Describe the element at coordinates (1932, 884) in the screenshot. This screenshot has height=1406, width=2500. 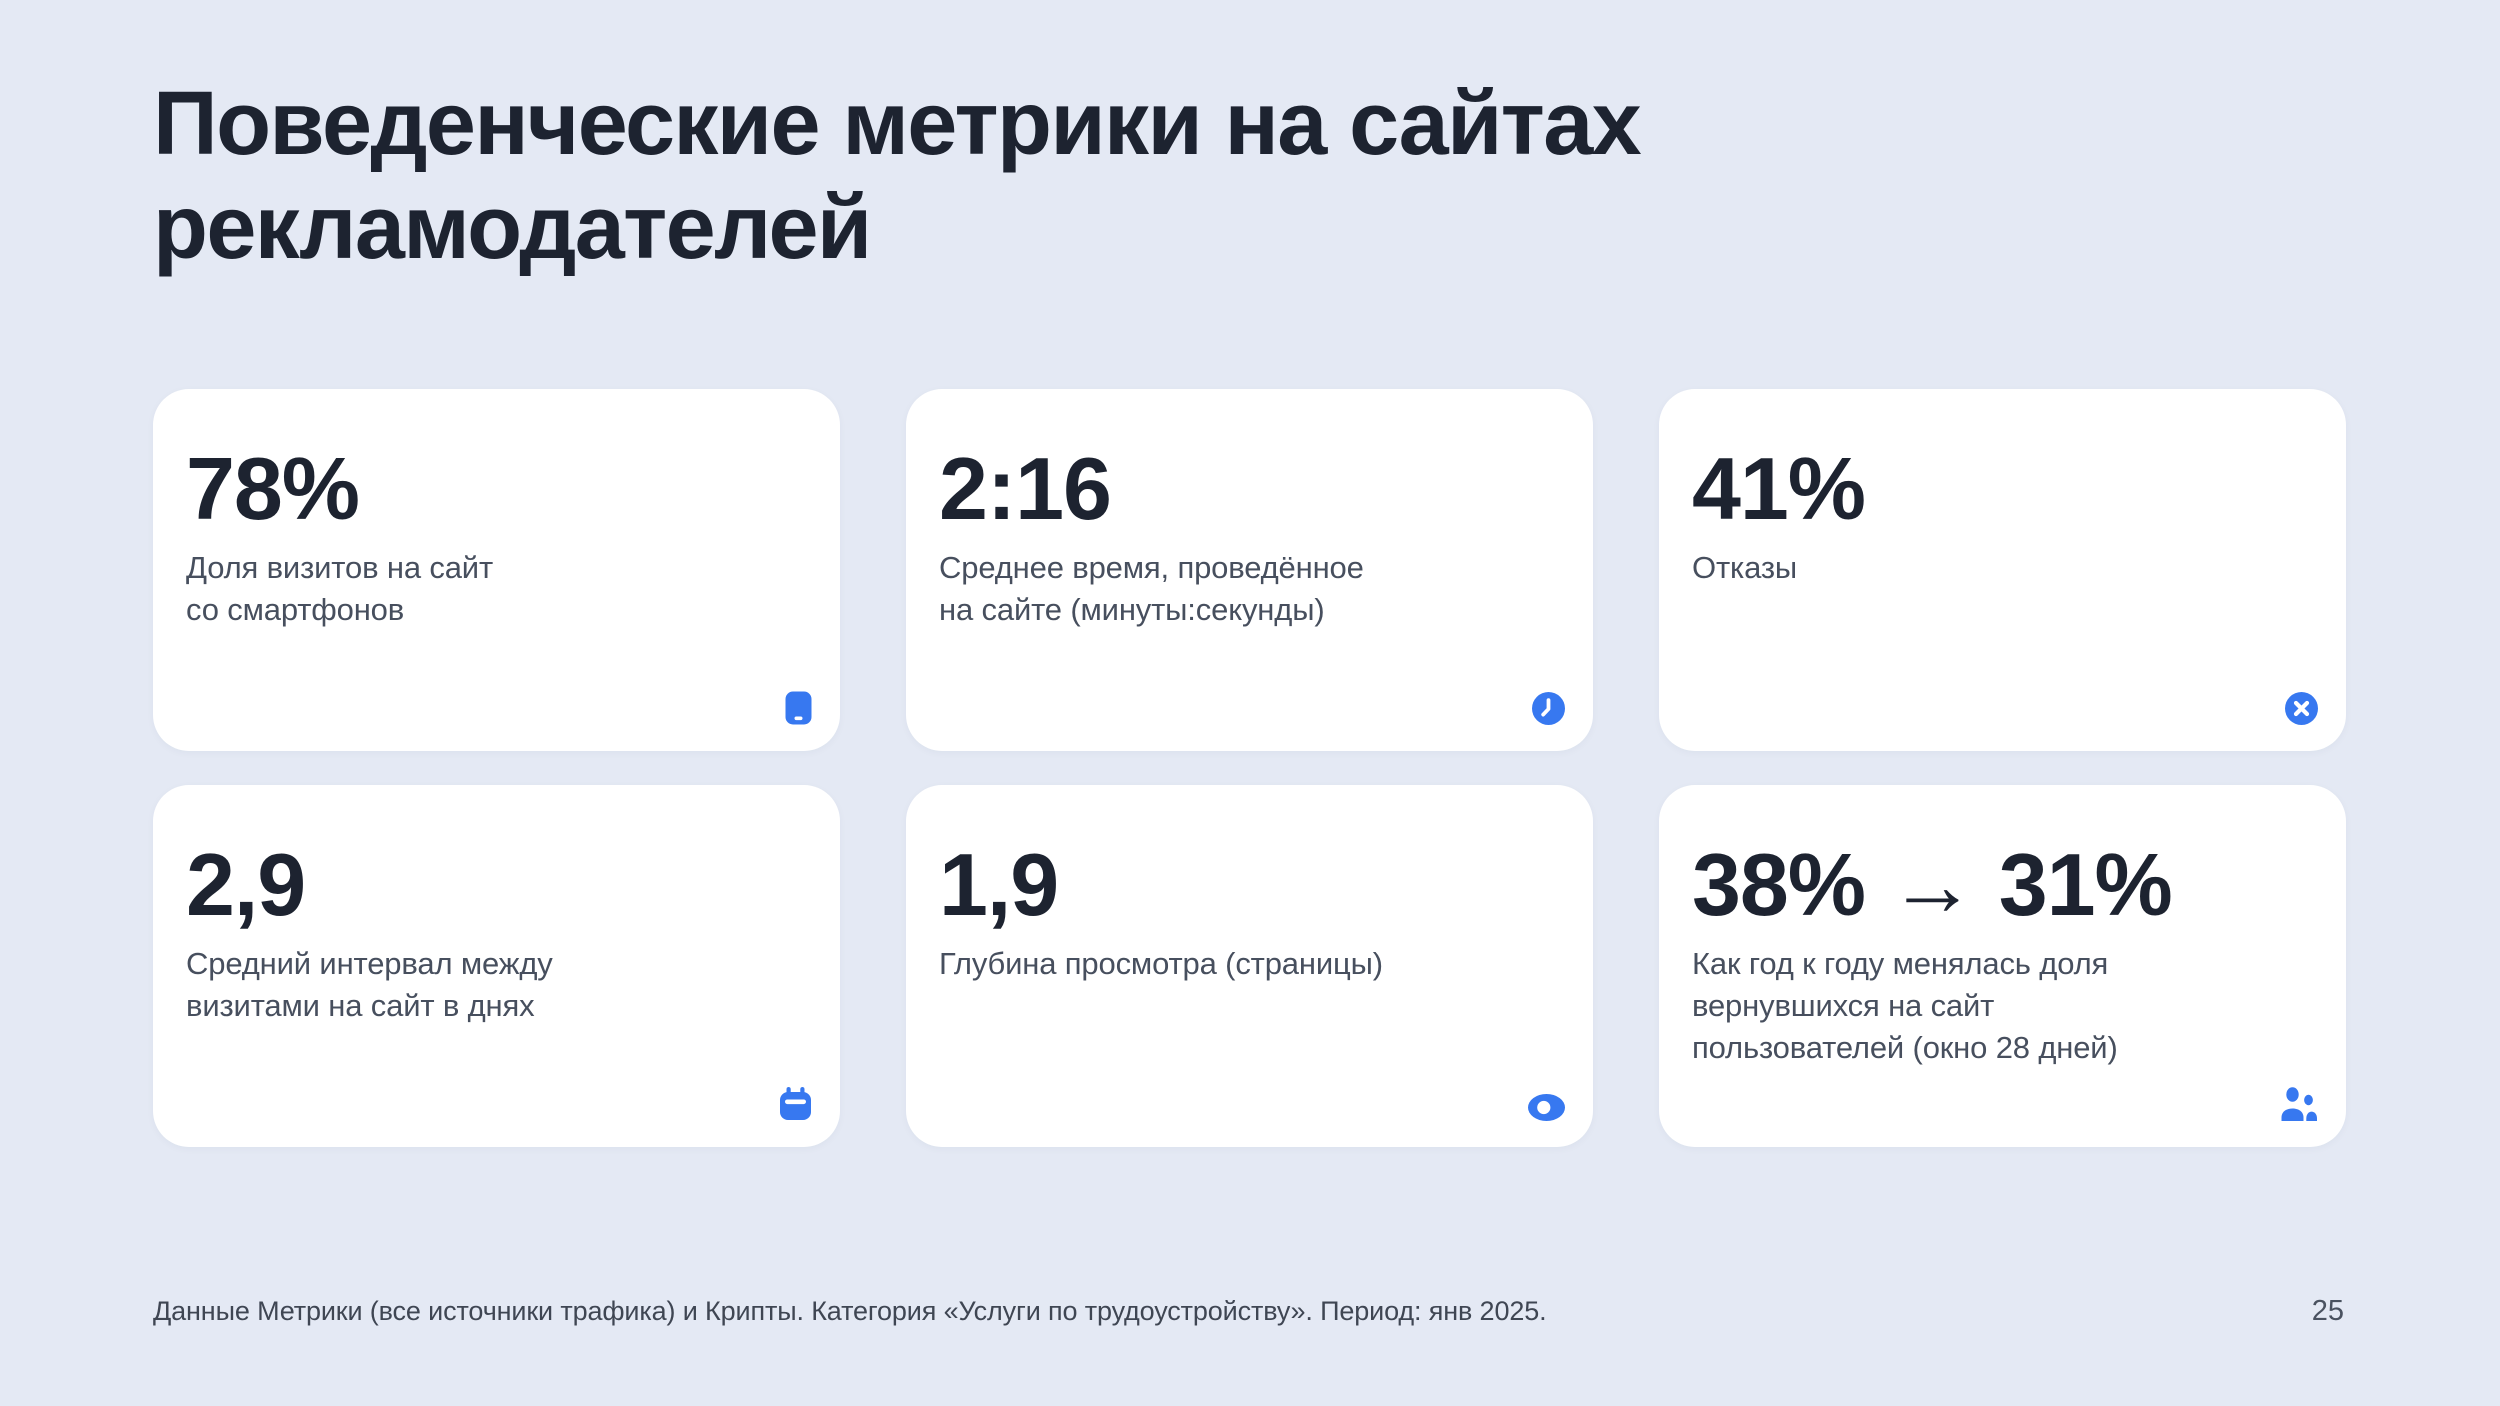
I see `metric-value: 38% → 31%` at that location.